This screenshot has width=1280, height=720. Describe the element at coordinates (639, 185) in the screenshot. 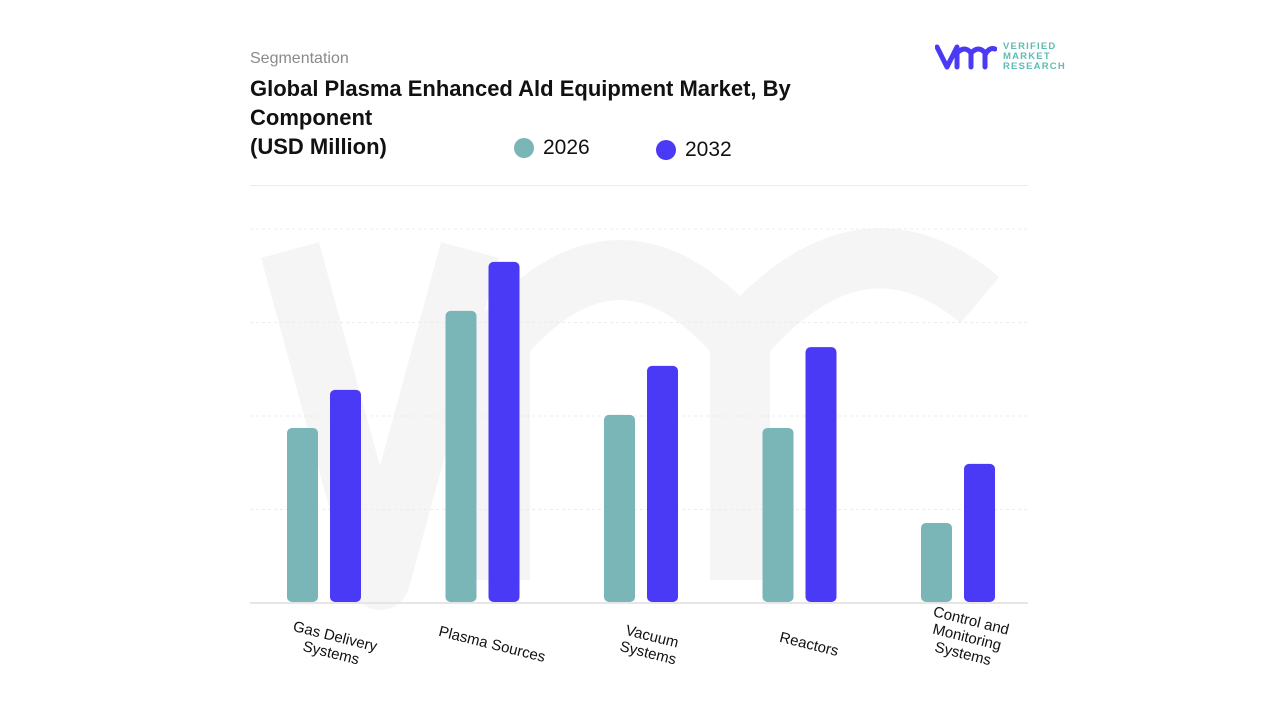

I see `header-divider` at that location.